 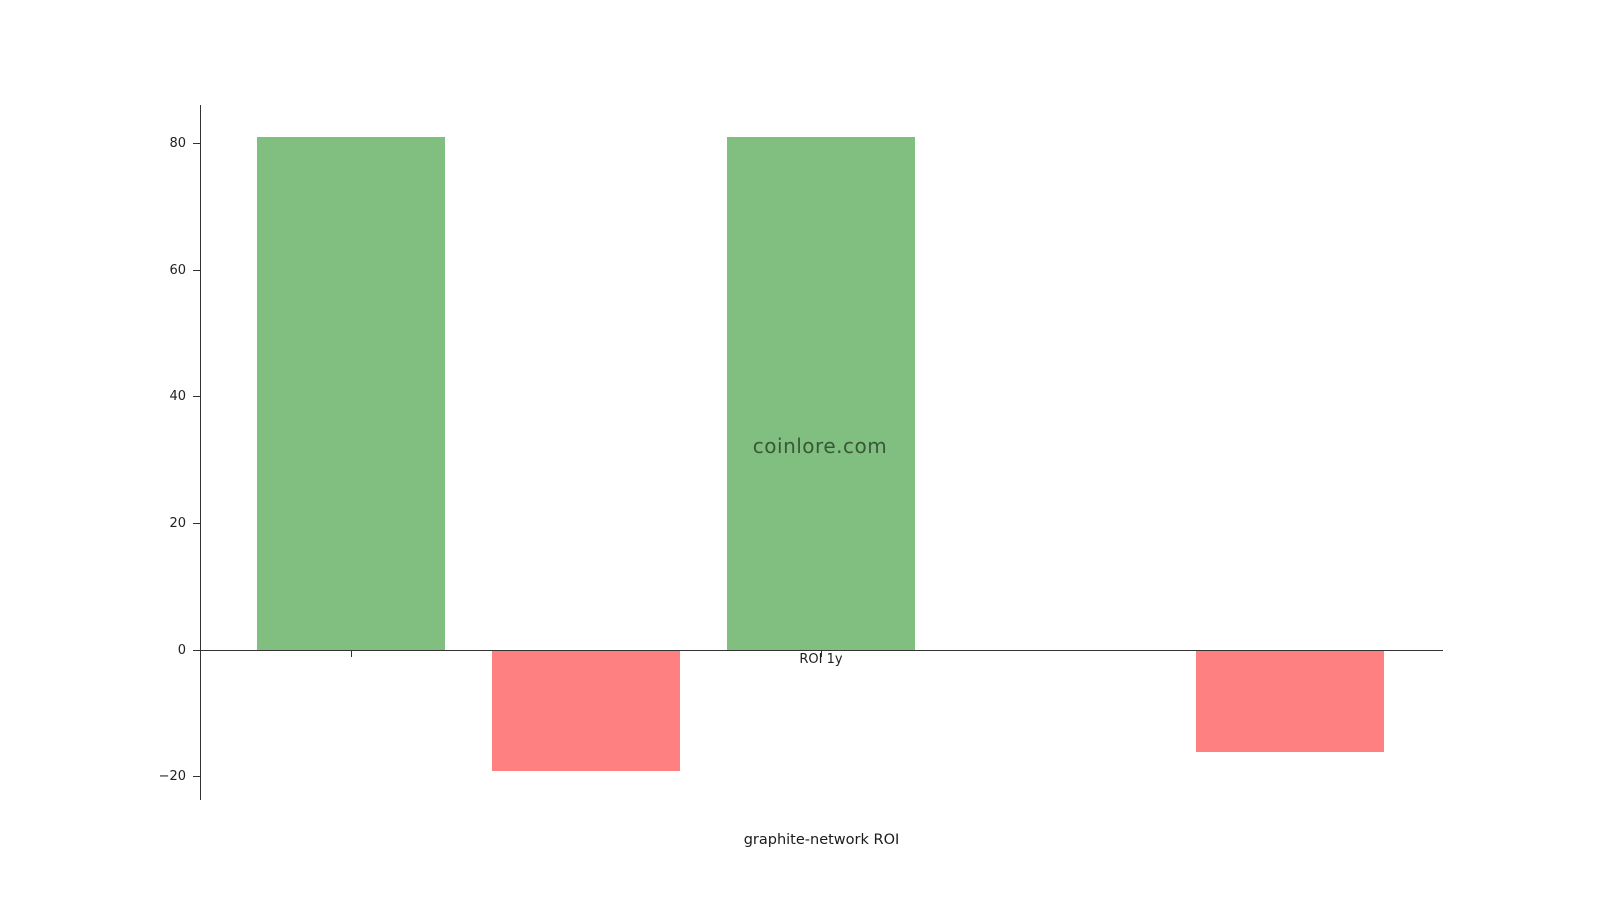 I want to click on x-tick-label: ROI 1y, so click(x=821, y=659).